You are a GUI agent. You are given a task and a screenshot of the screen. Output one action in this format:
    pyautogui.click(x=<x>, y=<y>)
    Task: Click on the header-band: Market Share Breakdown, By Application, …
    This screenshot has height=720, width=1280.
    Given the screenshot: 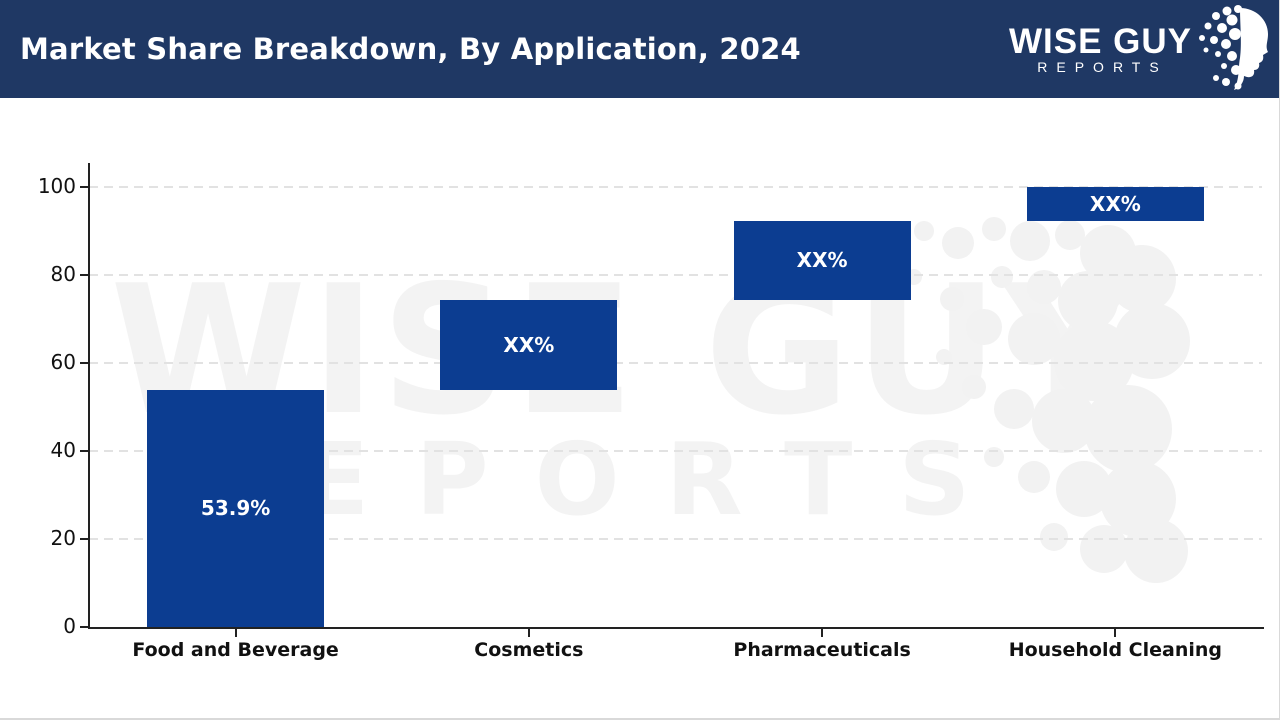 What is the action you would take?
    pyautogui.click(x=639, y=49)
    